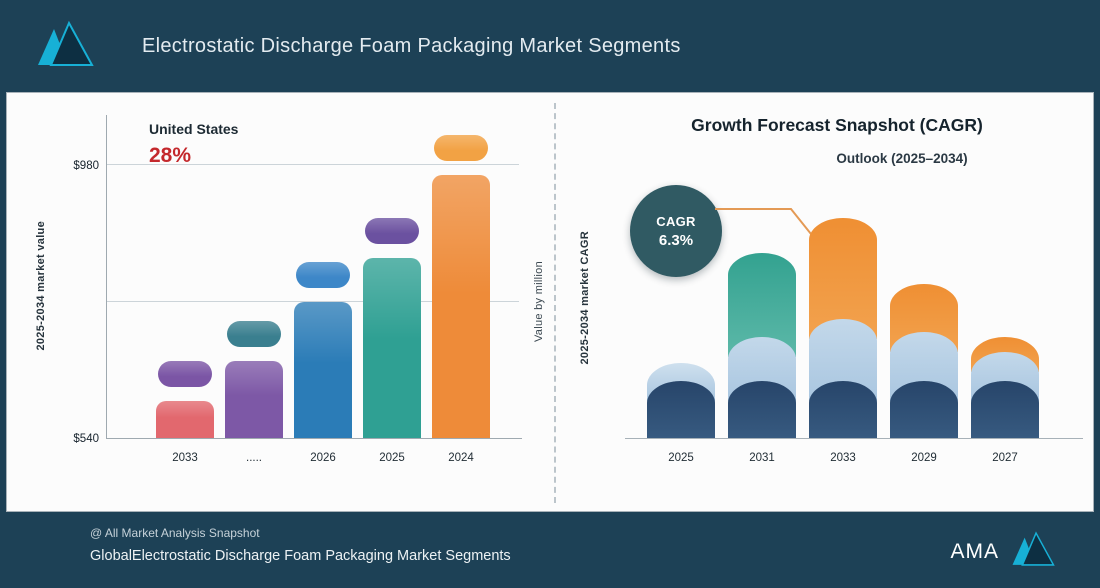  What do you see at coordinates (762, 458) in the screenshot?
I see `category-label: 2031` at bounding box center [762, 458].